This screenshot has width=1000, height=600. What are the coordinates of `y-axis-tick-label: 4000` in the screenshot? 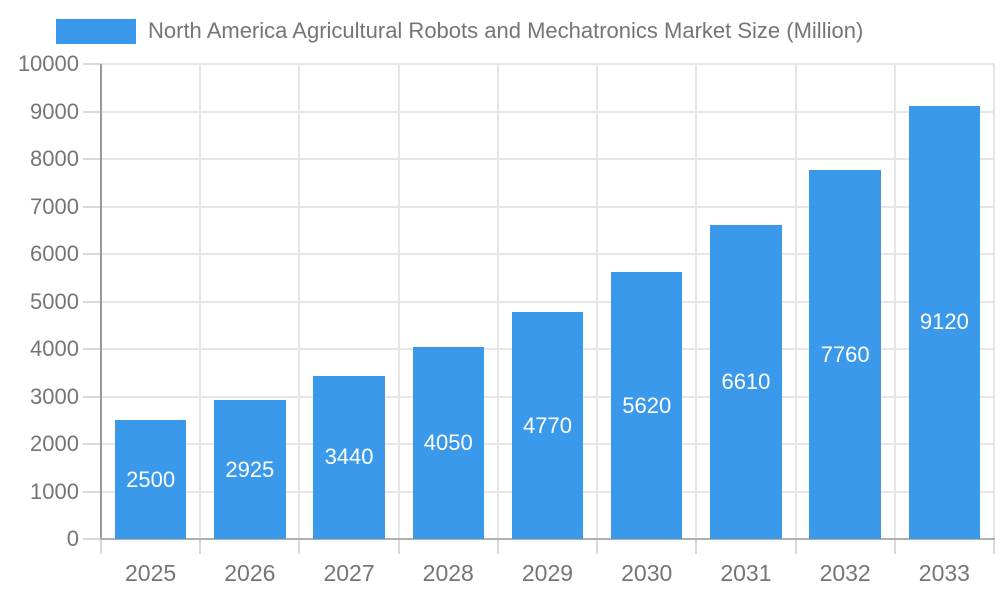 It's located at (54, 348).